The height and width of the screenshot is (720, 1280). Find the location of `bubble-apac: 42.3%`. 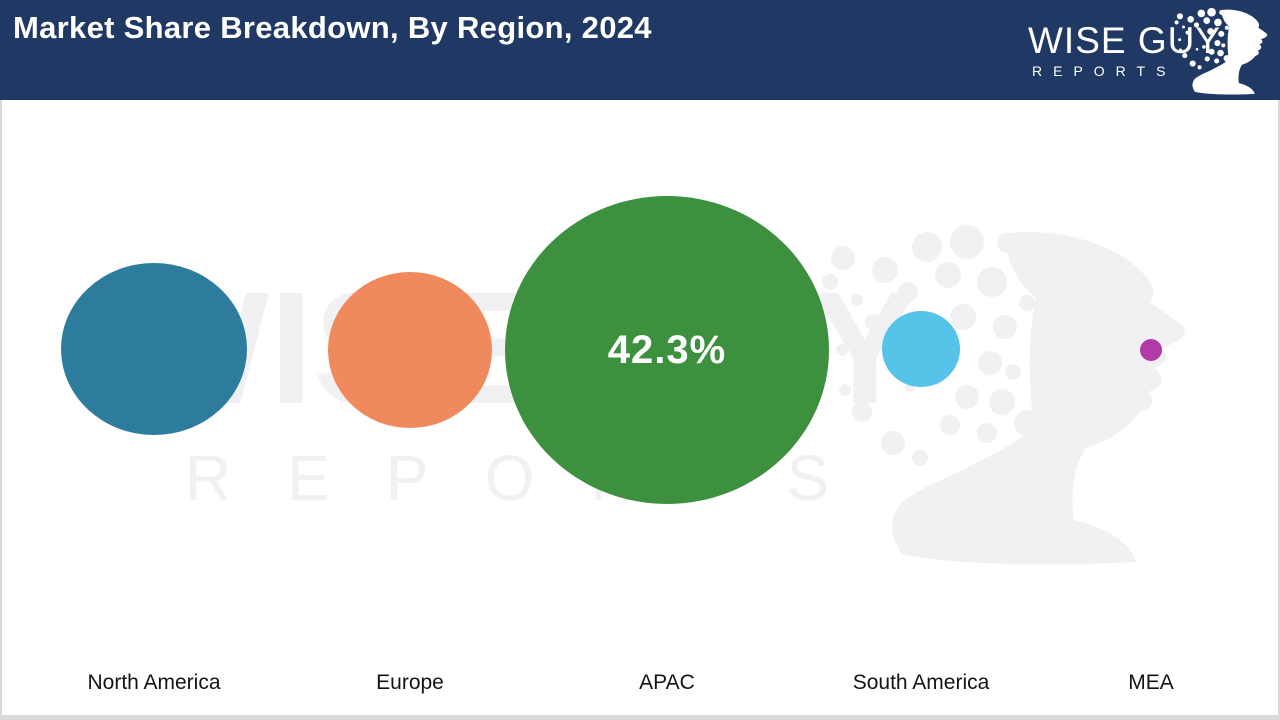

bubble-apac: 42.3% is located at coordinates (667, 350).